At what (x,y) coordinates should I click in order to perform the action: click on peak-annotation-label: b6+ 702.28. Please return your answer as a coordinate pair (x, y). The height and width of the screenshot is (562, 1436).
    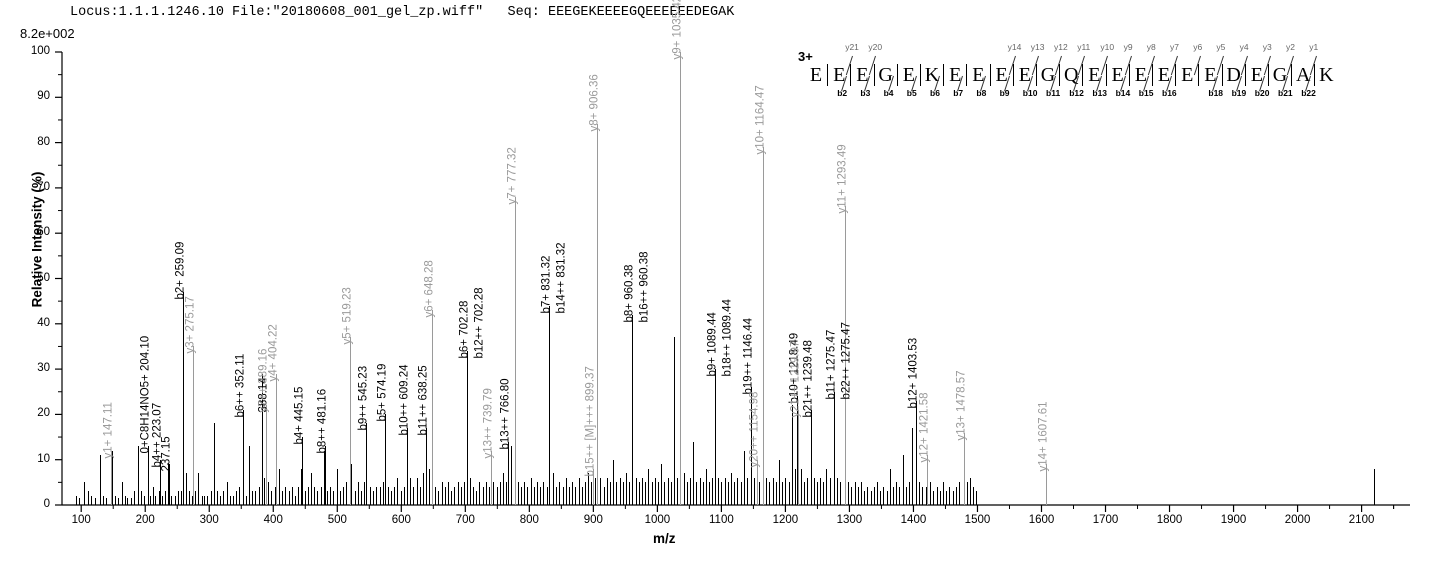
    Looking at the image, I should click on (464, 329).